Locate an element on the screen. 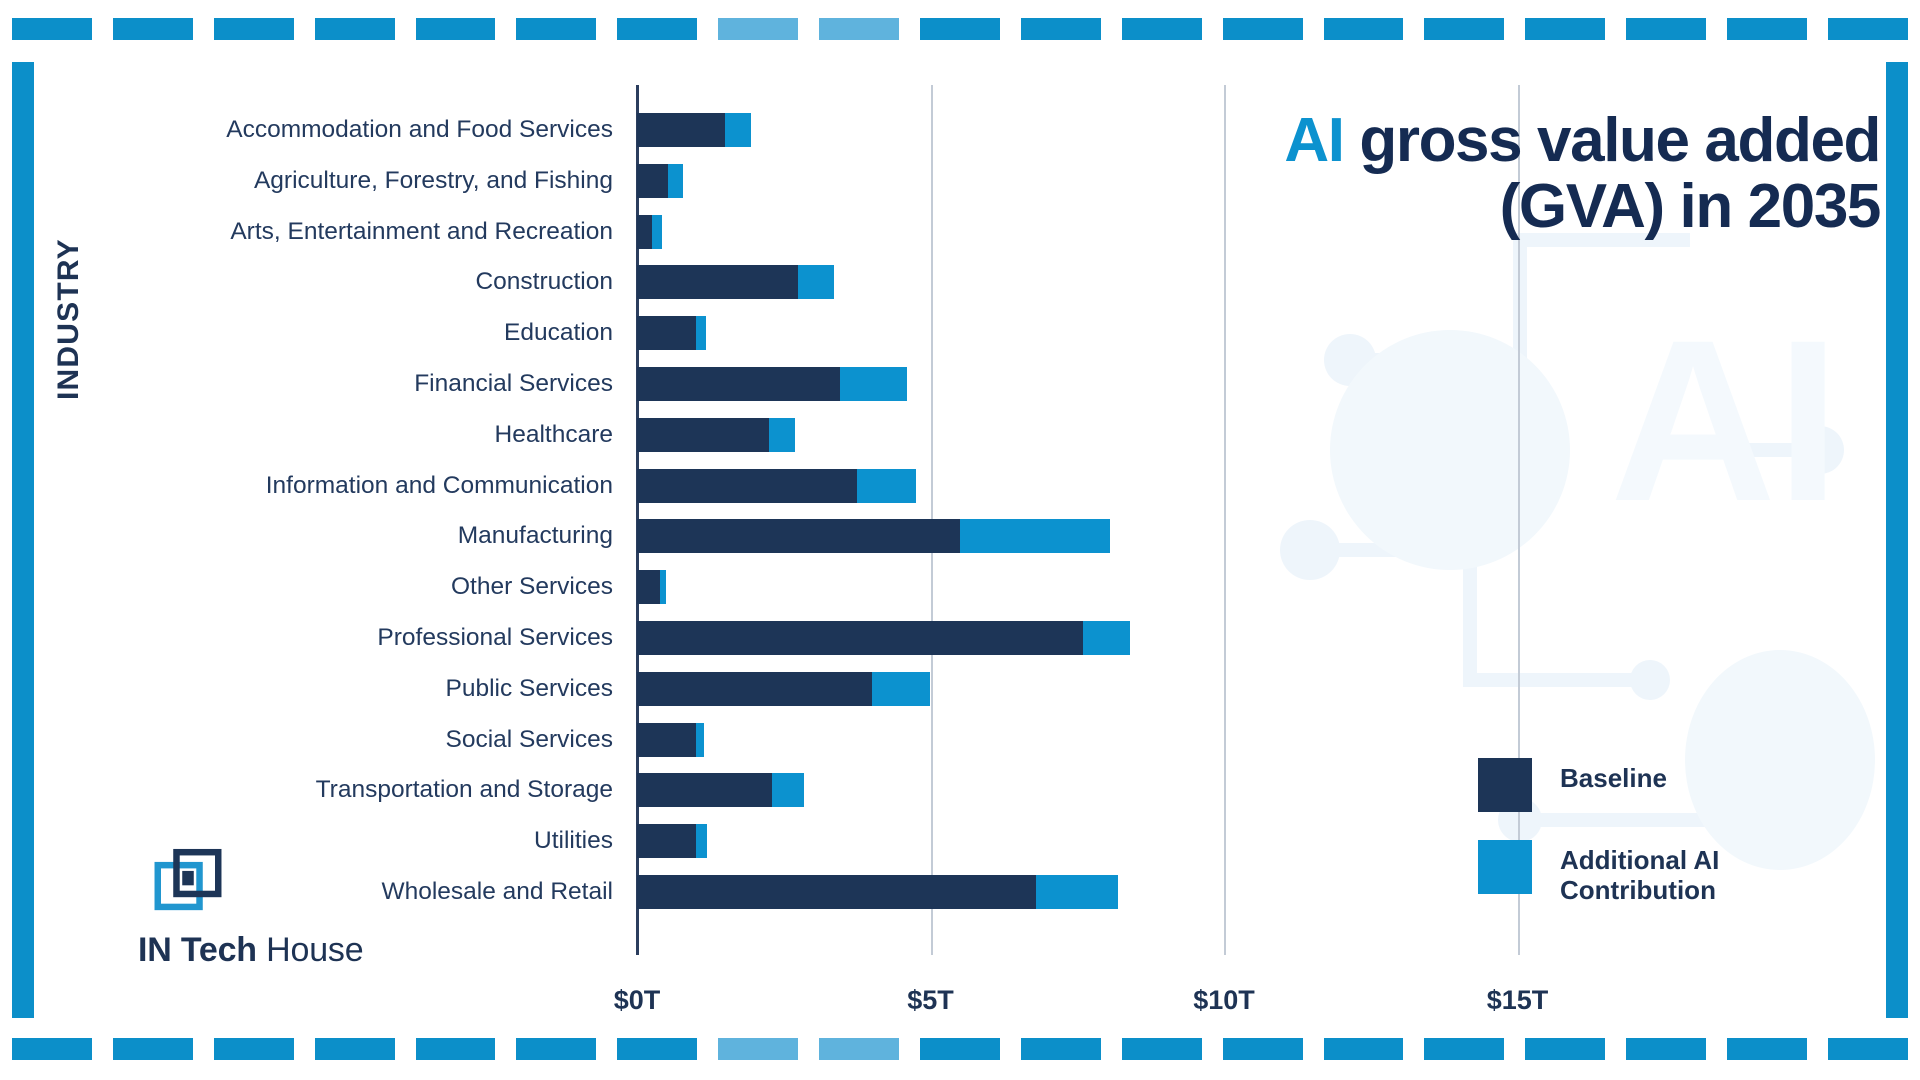  category-label: Professional Services is located at coordinates (495, 637).